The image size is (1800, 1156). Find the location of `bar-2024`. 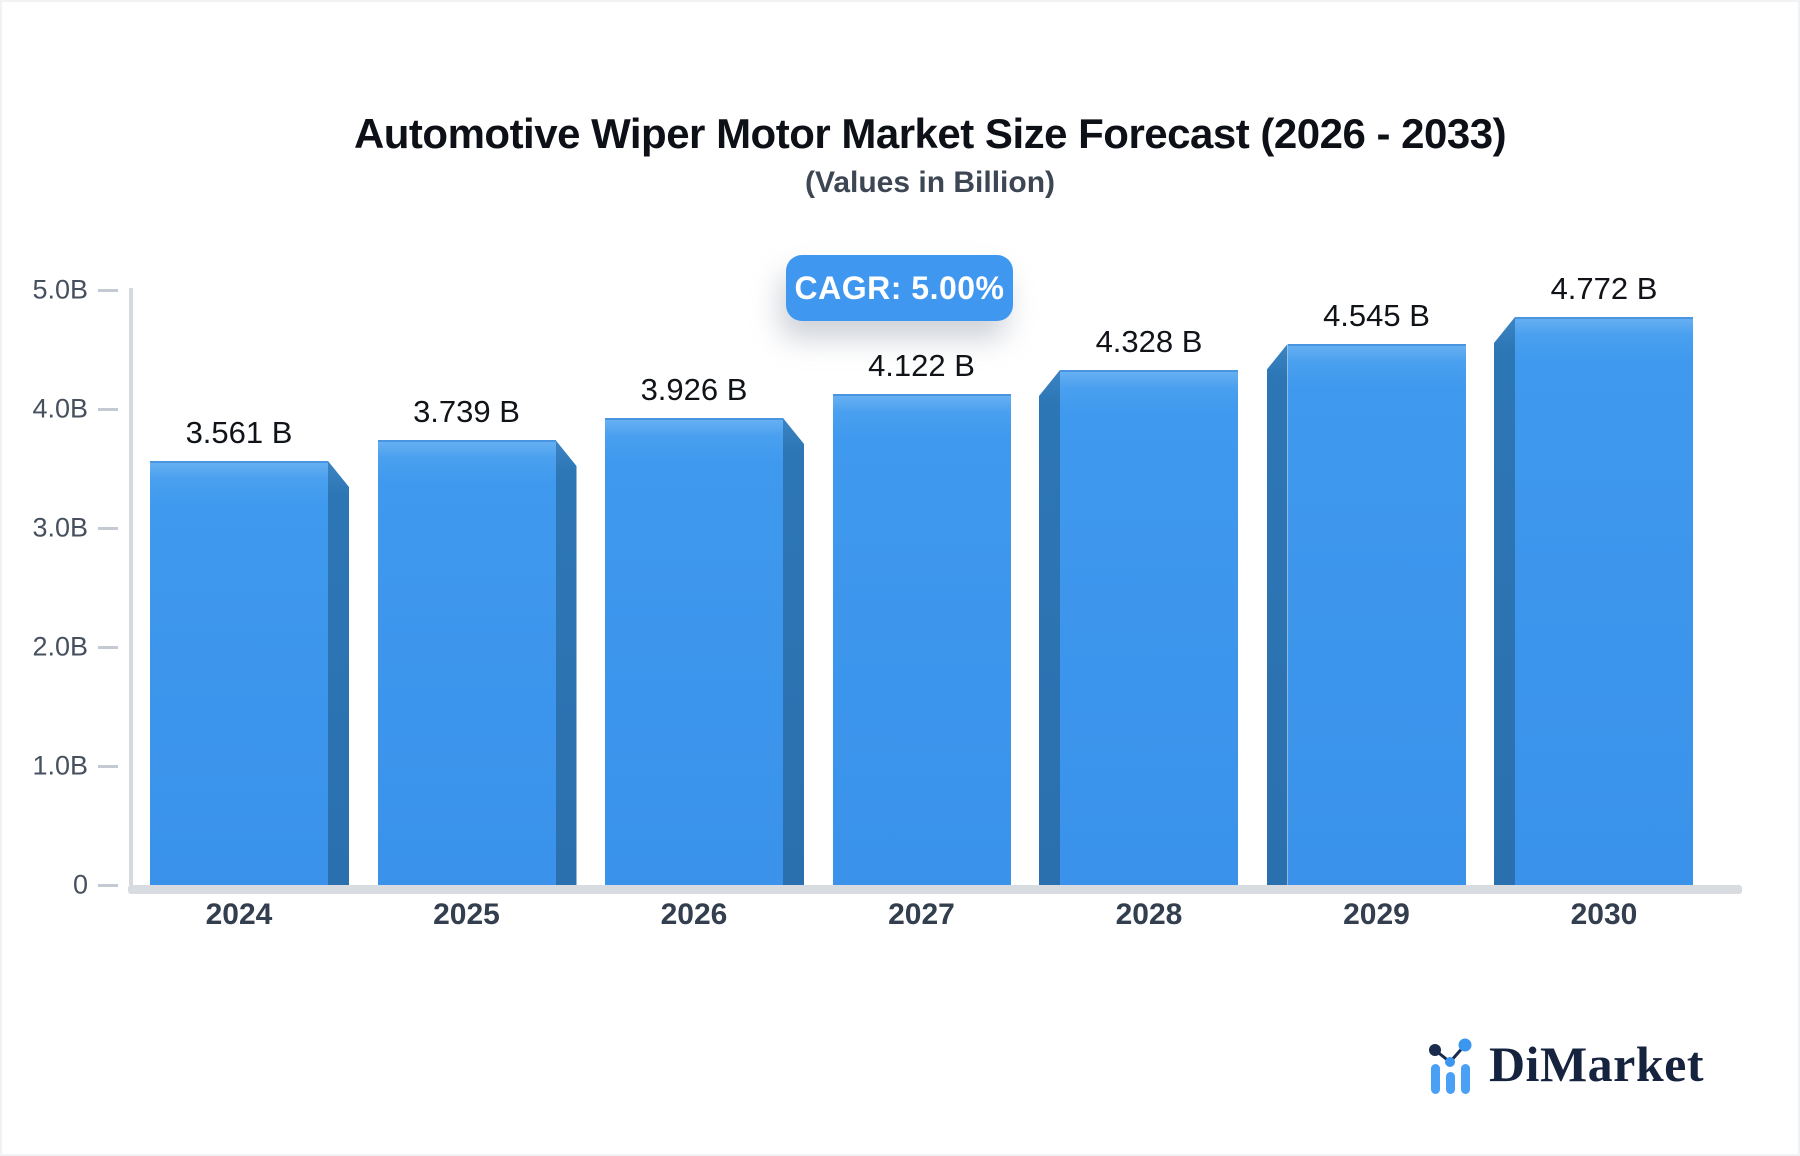

bar-2024 is located at coordinates (239, 673).